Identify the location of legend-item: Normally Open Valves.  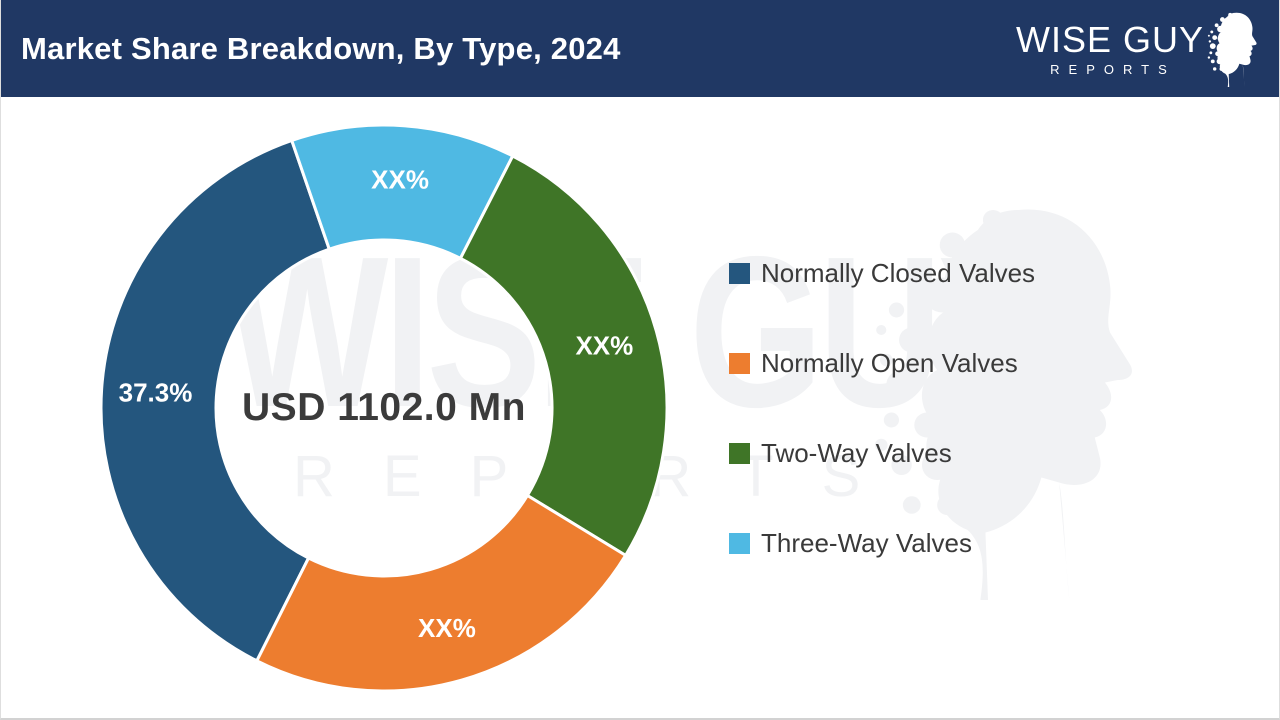
(882, 362).